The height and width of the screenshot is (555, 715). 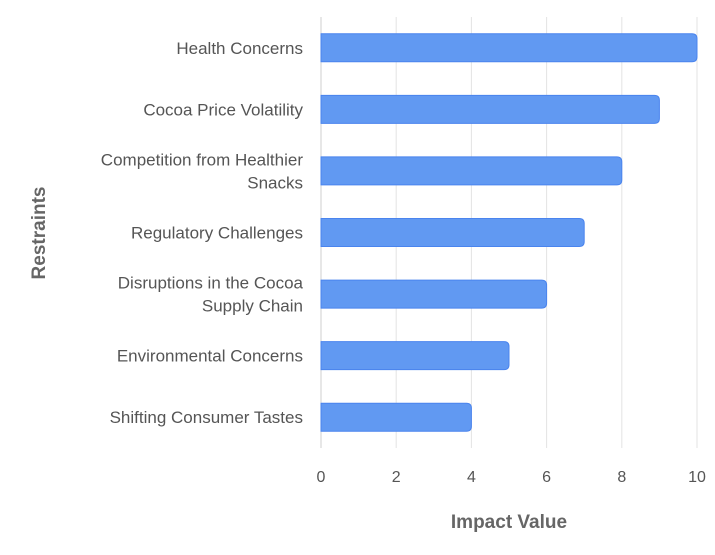 I want to click on category-label-line: Cocoa Price Volatility, so click(x=223, y=109).